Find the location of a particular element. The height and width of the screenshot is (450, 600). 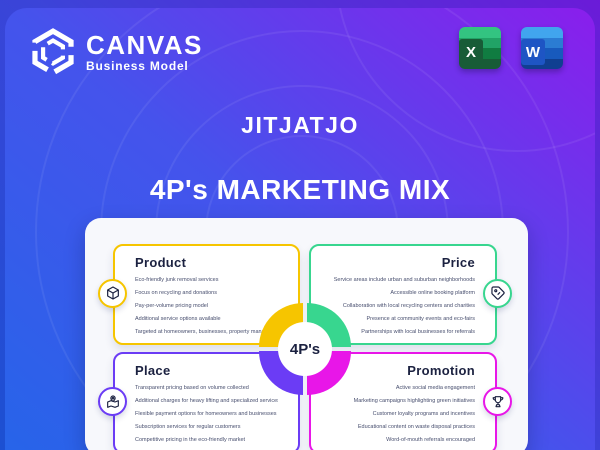

list-item: Pay-per-volume pricing model is located at coordinates (172, 306).